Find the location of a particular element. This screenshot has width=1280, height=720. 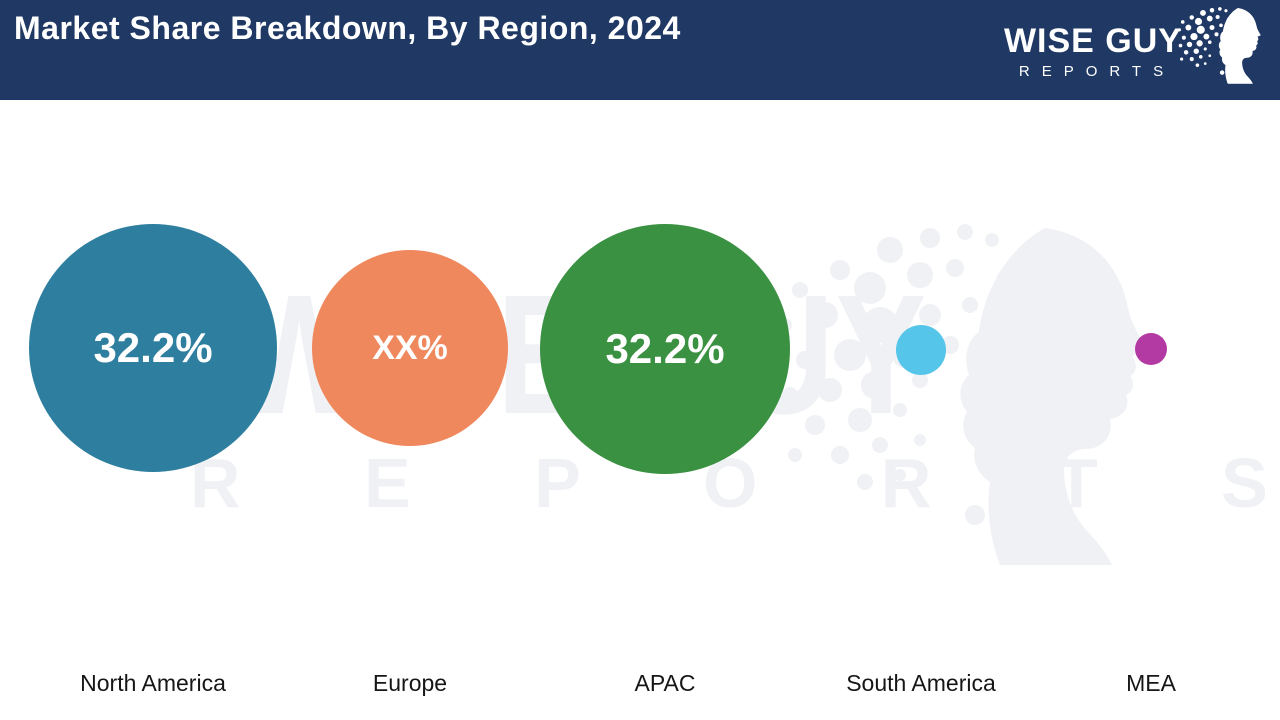

logo-wordmark: WISE GUY is located at coordinates (1092, 41).